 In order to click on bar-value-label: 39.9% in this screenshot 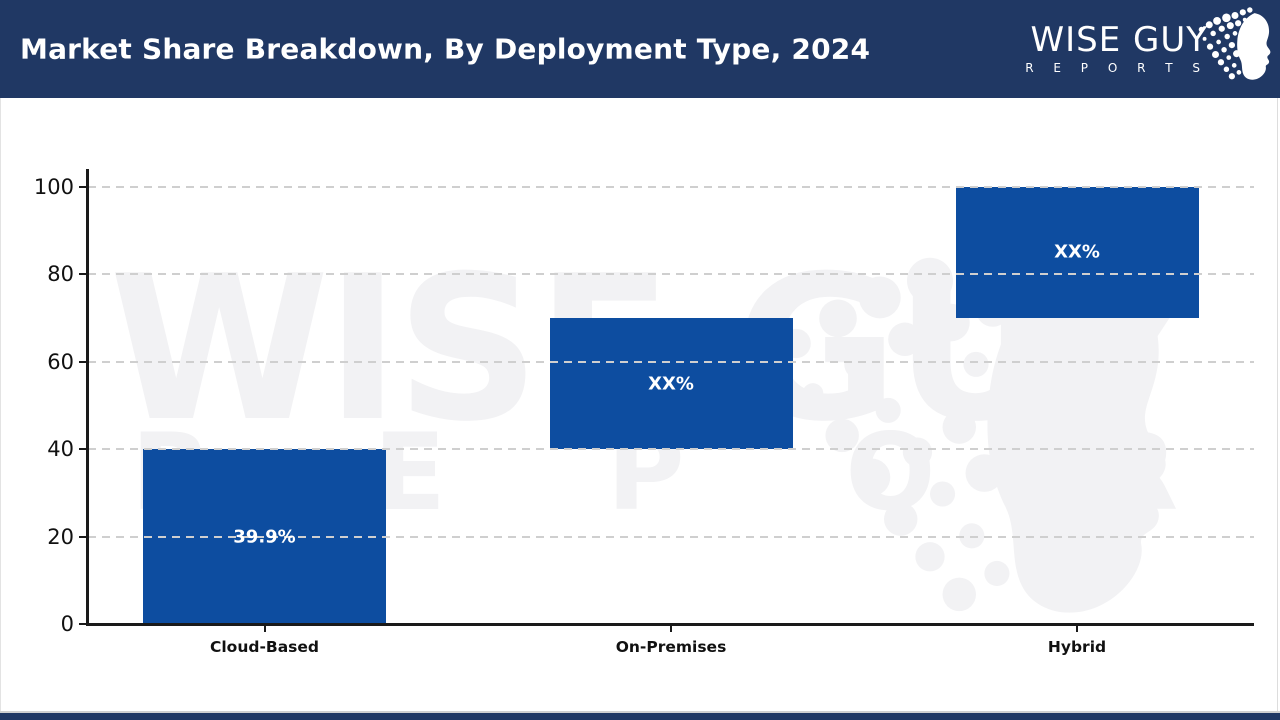, I will do `click(264, 537)`.